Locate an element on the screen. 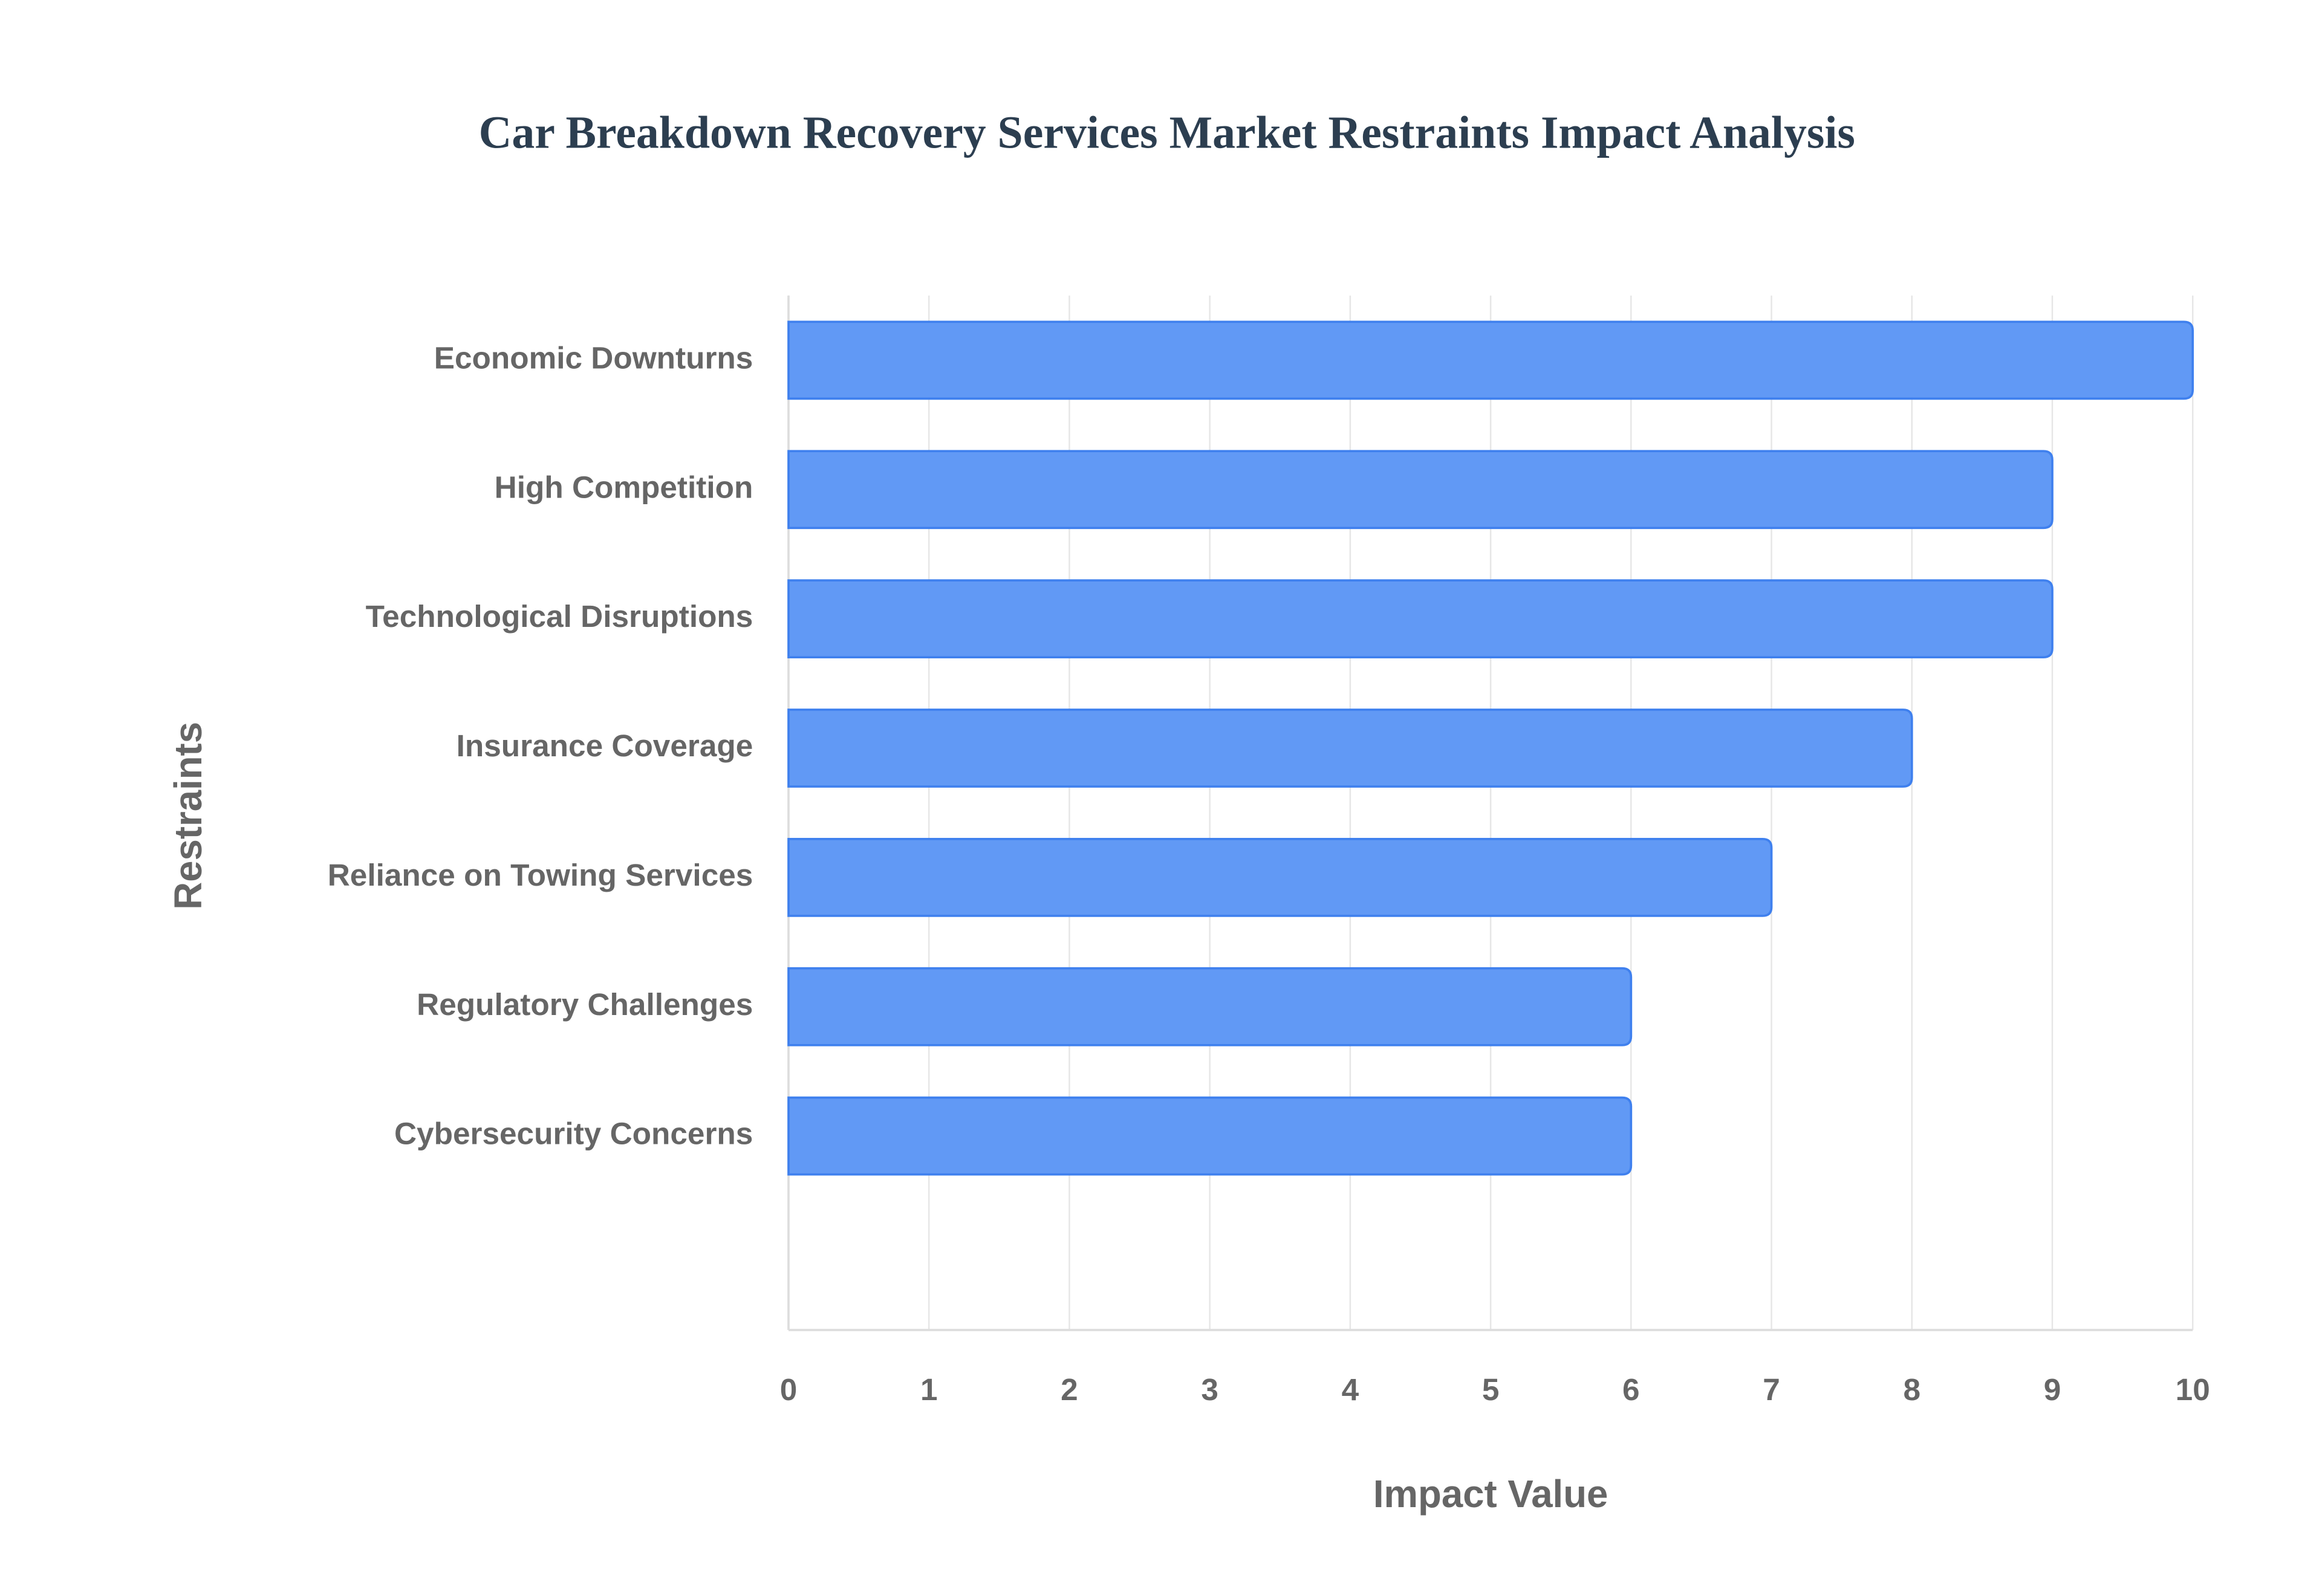 The image size is (2322, 1596). x-tick-label: 9 is located at coordinates (2052, 1389).